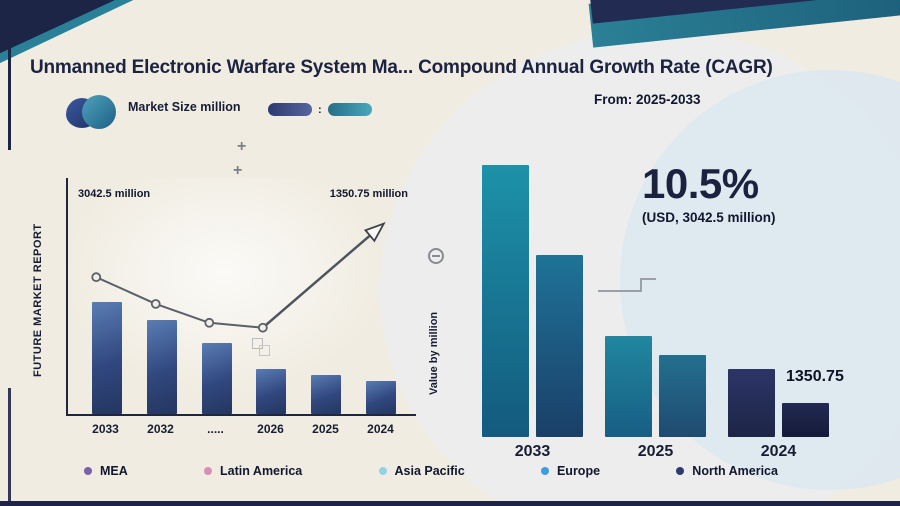  What do you see at coordinates (243, 429) in the screenshot?
I see `left-chart-xlabels: 2033 2032..... 2026 2025 2024` at bounding box center [243, 429].